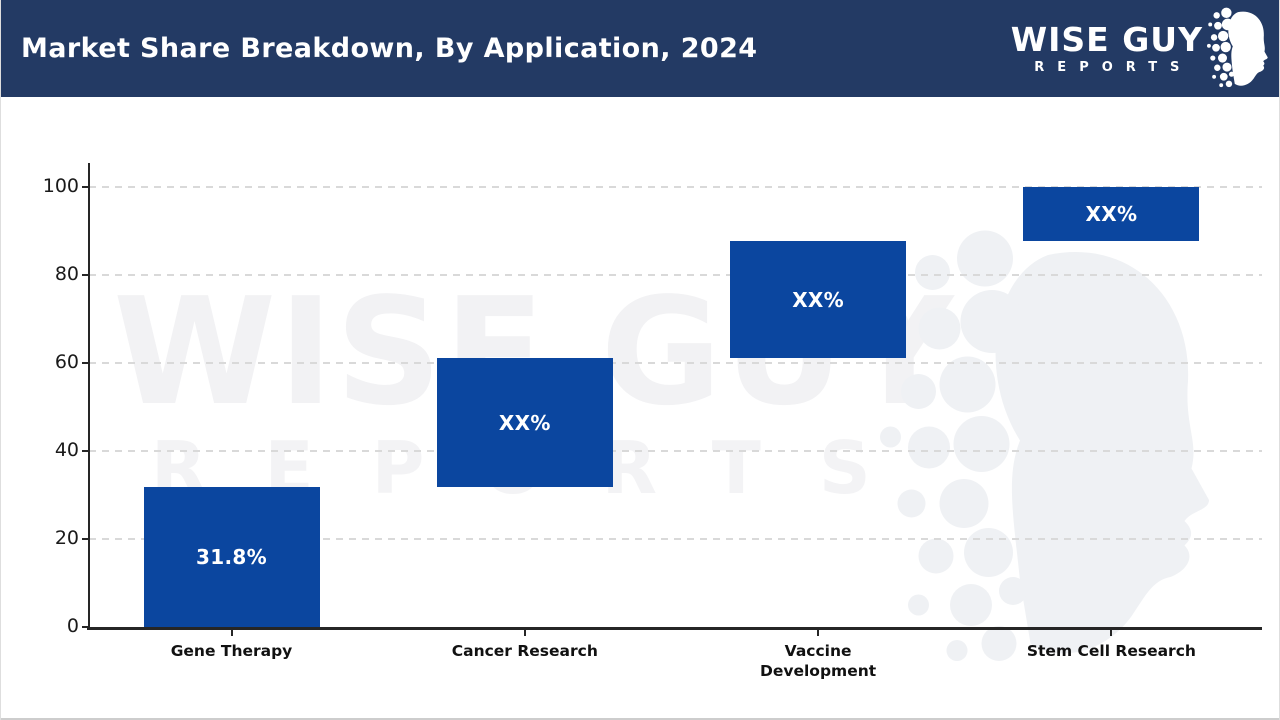 This screenshot has height=720, width=1280. What do you see at coordinates (524, 632) in the screenshot?
I see `x-tick-mark-cancer-research` at bounding box center [524, 632].